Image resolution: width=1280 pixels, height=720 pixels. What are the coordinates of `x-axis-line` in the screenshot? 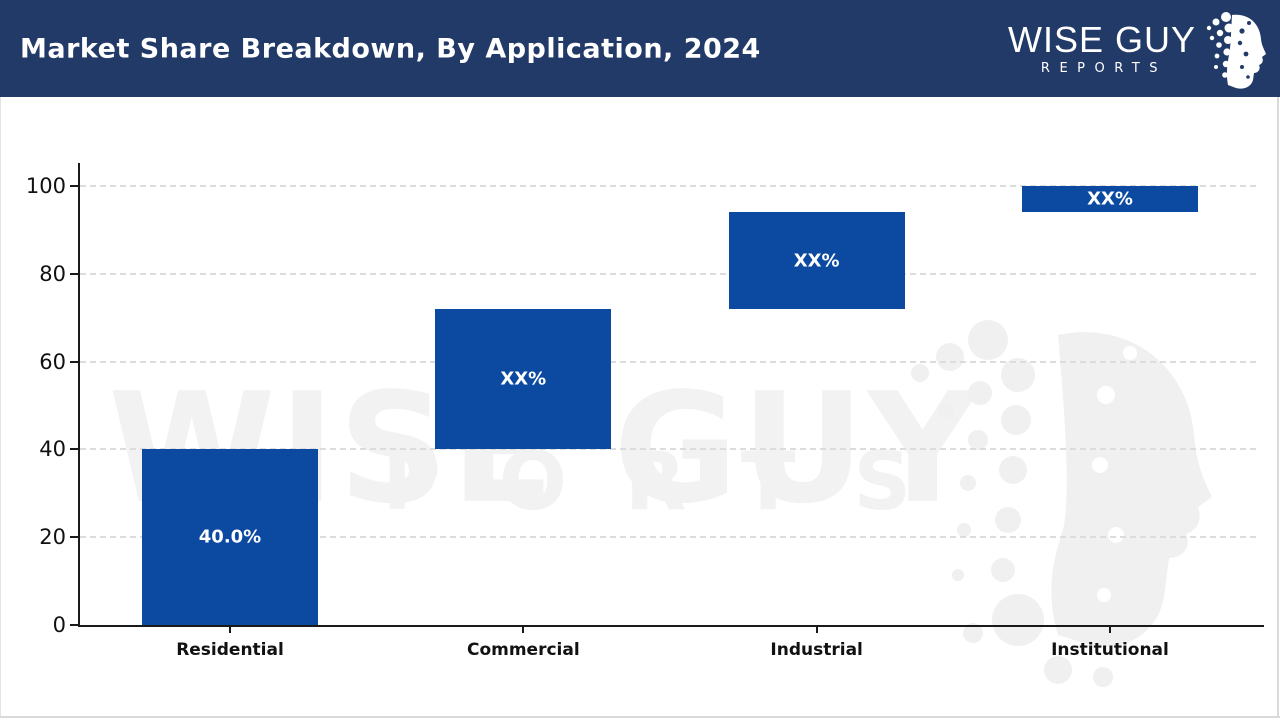 It's located at (671, 626).